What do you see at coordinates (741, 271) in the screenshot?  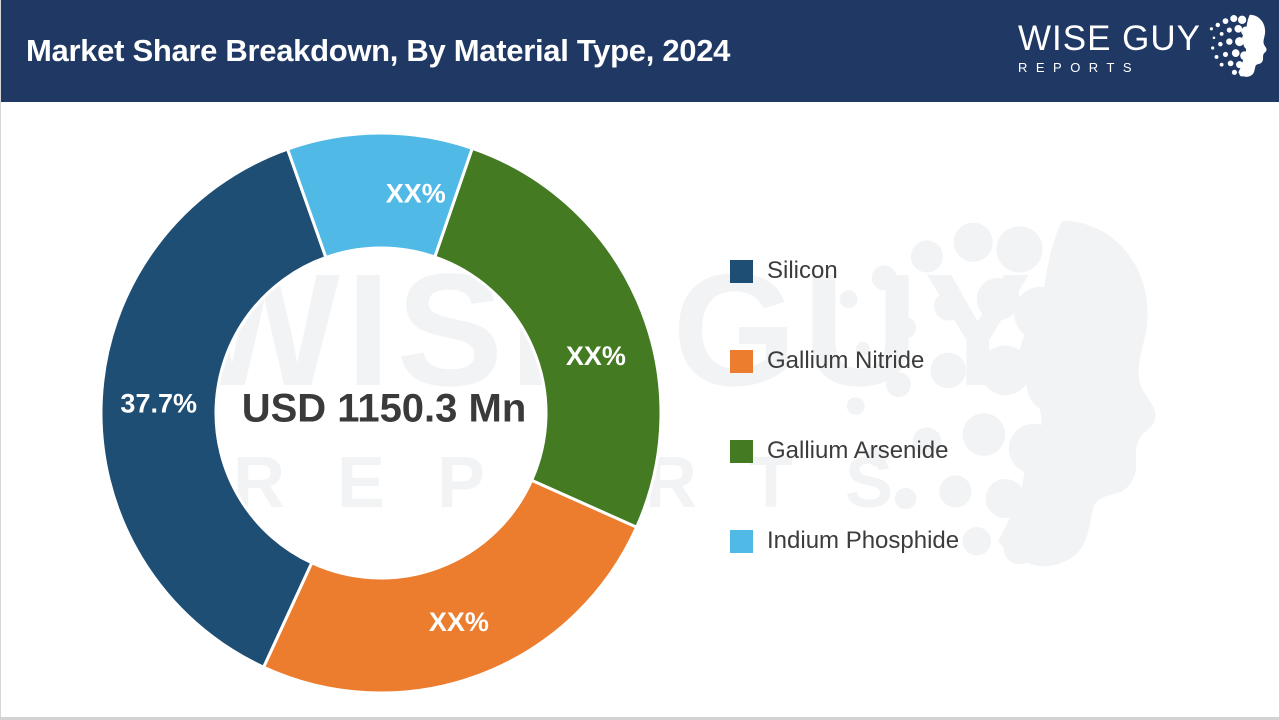 I see `legend-swatch-silicon` at bounding box center [741, 271].